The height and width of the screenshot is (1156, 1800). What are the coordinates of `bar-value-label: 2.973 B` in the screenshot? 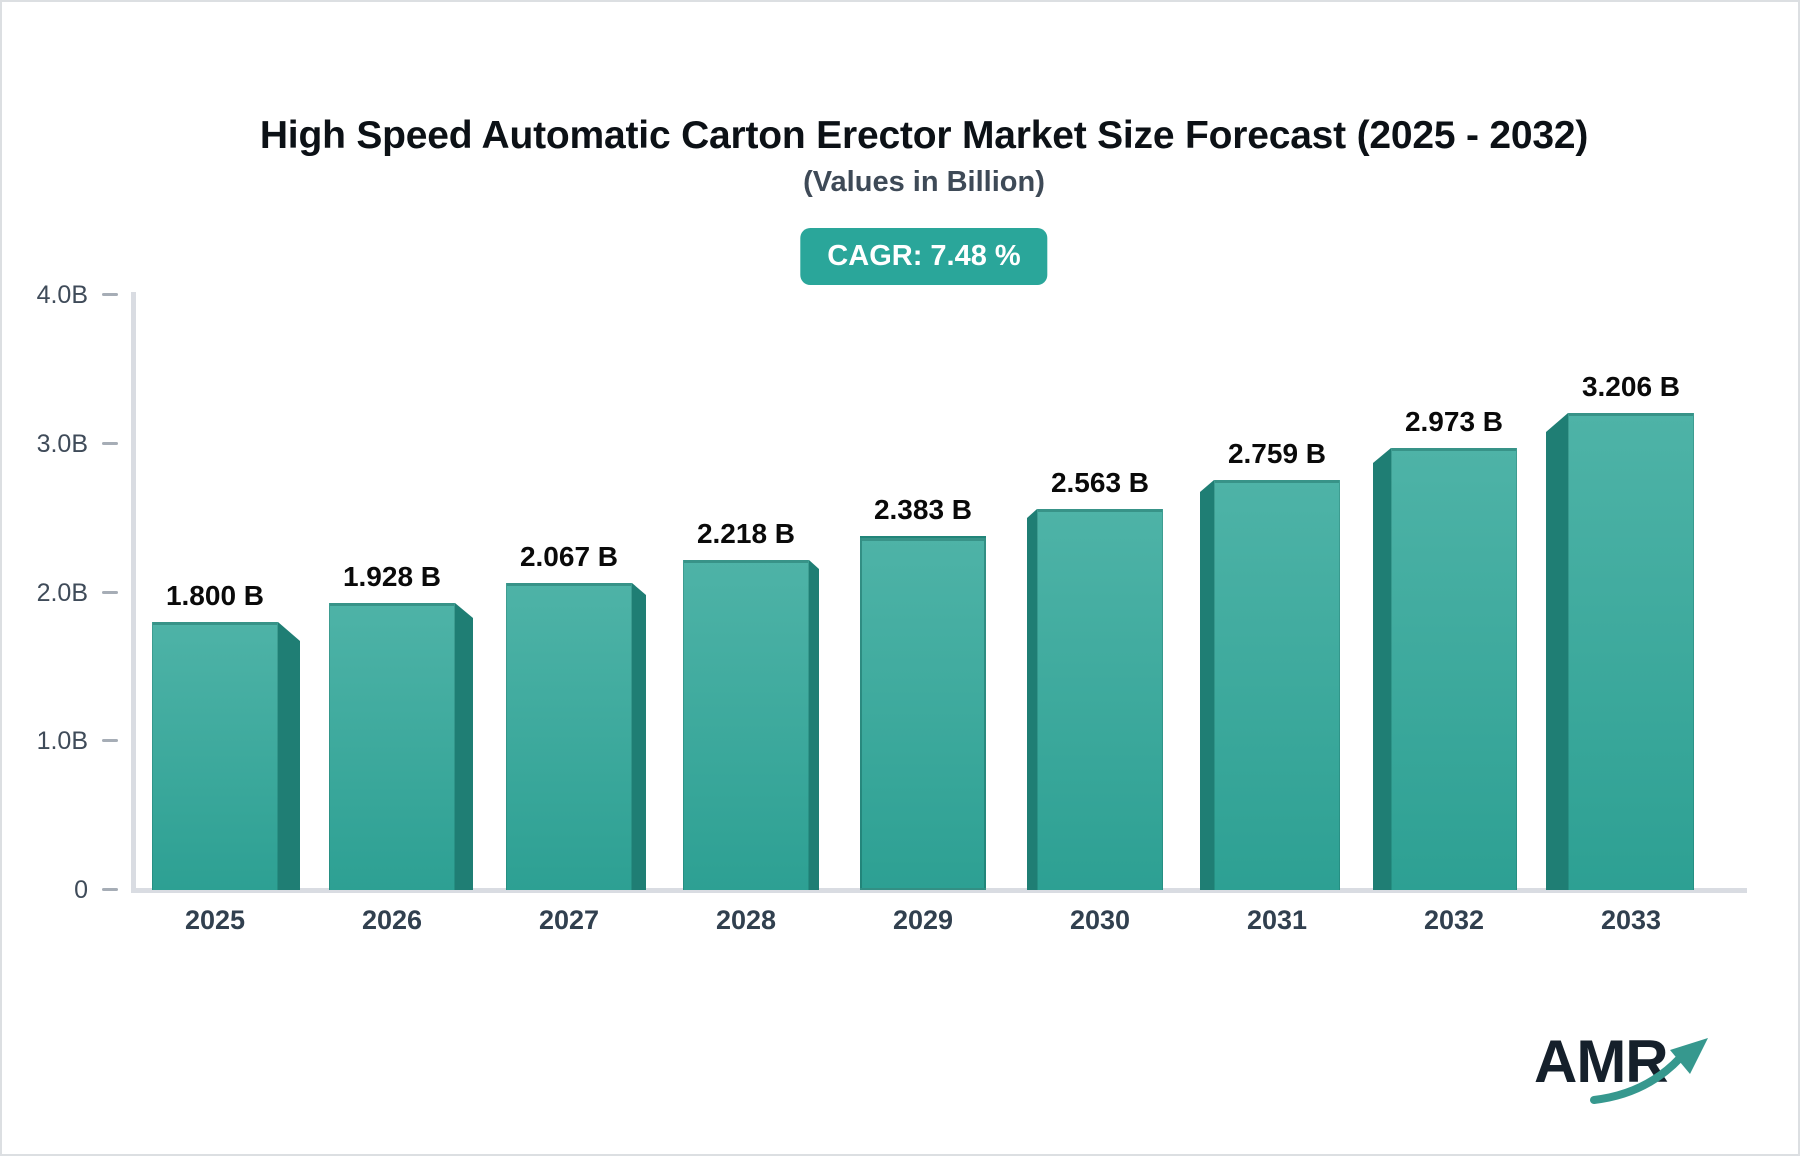 It's located at (1454, 421).